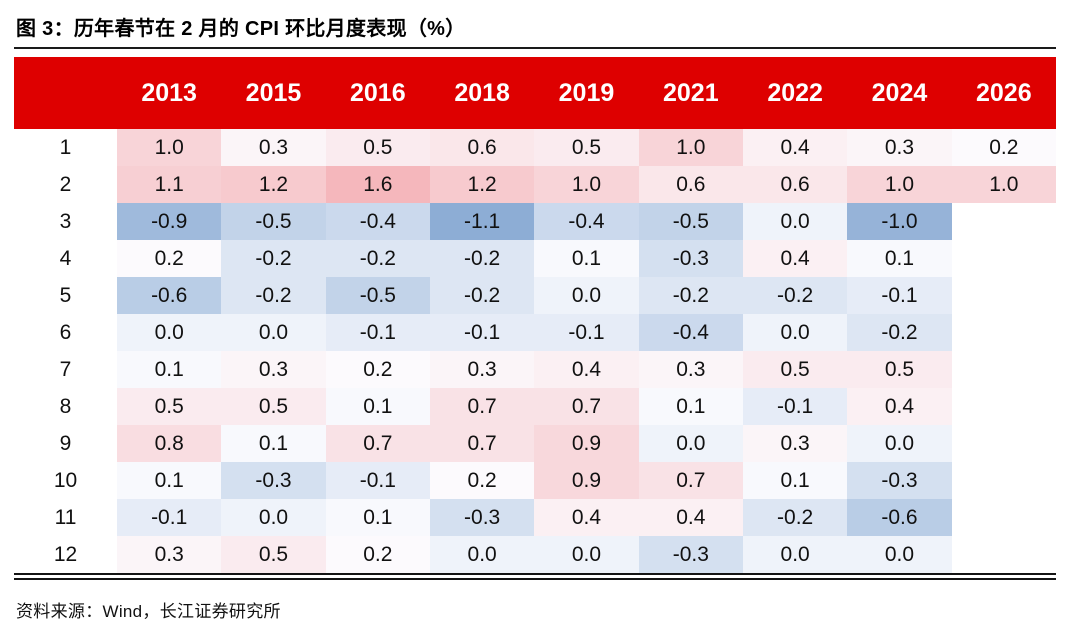 This screenshot has width=1080, height=622. What do you see at coordinates (377, 480) in the screenshot?
I see `value-cell-2016-m10: -0.1` at bounding box center [377, 480].